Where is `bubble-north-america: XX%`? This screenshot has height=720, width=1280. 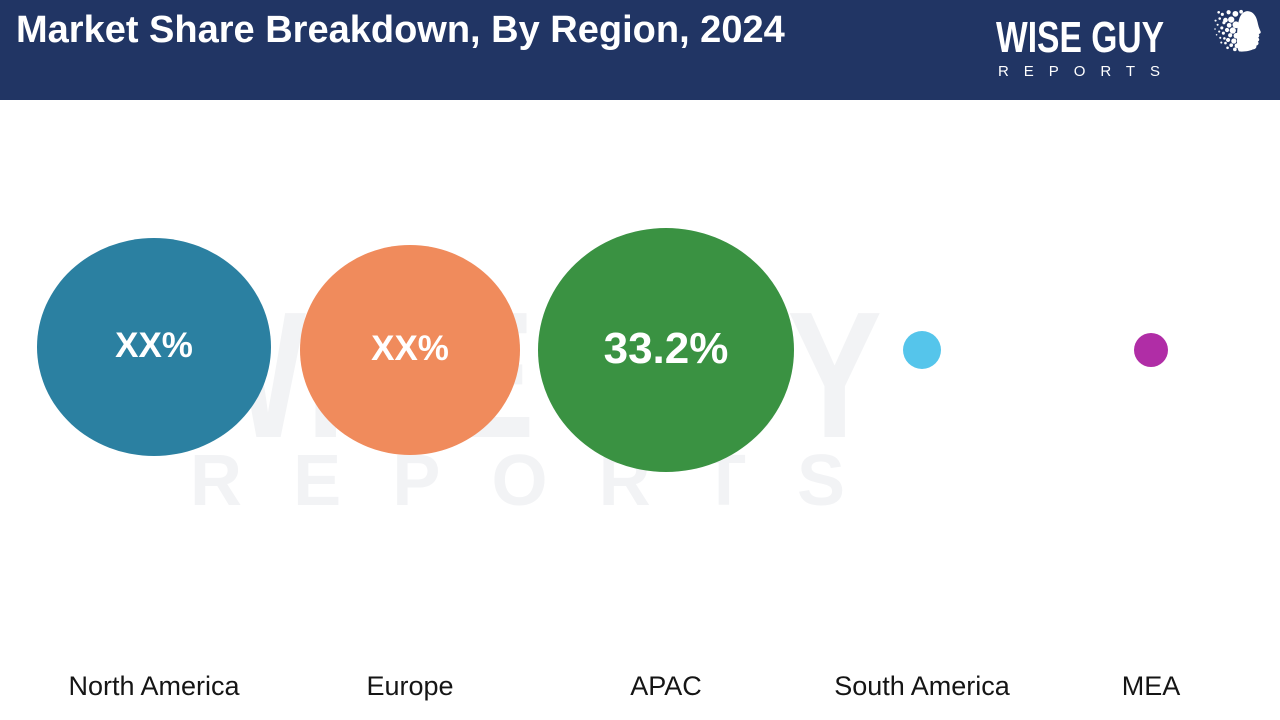
bubble-north-america: XX% is located at coordinates (154, 347).